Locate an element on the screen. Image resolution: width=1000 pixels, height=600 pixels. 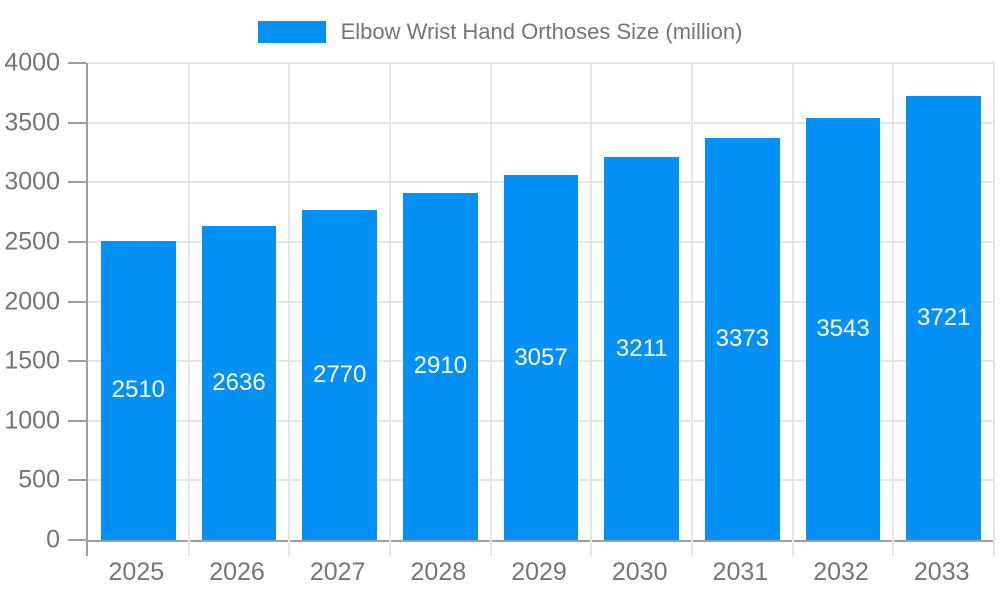
y-tick-label: 2000 is located at coordinates (32, 301).